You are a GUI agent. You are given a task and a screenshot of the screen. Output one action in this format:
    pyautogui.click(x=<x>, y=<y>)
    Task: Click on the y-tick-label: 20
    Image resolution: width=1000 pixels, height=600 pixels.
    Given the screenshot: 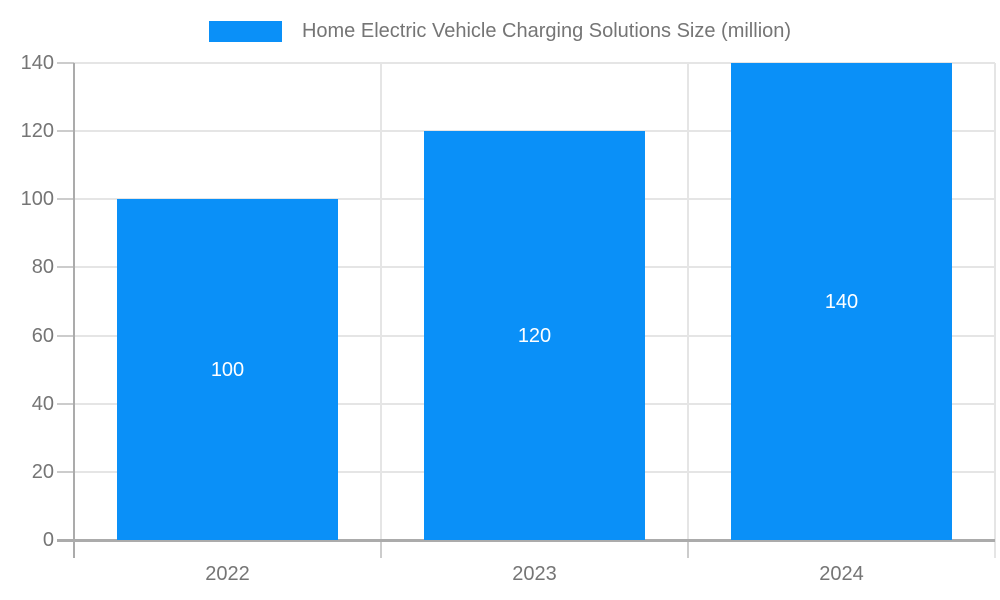 What is the action you would take?
    pyautogui.click(x=42, y=471)
    